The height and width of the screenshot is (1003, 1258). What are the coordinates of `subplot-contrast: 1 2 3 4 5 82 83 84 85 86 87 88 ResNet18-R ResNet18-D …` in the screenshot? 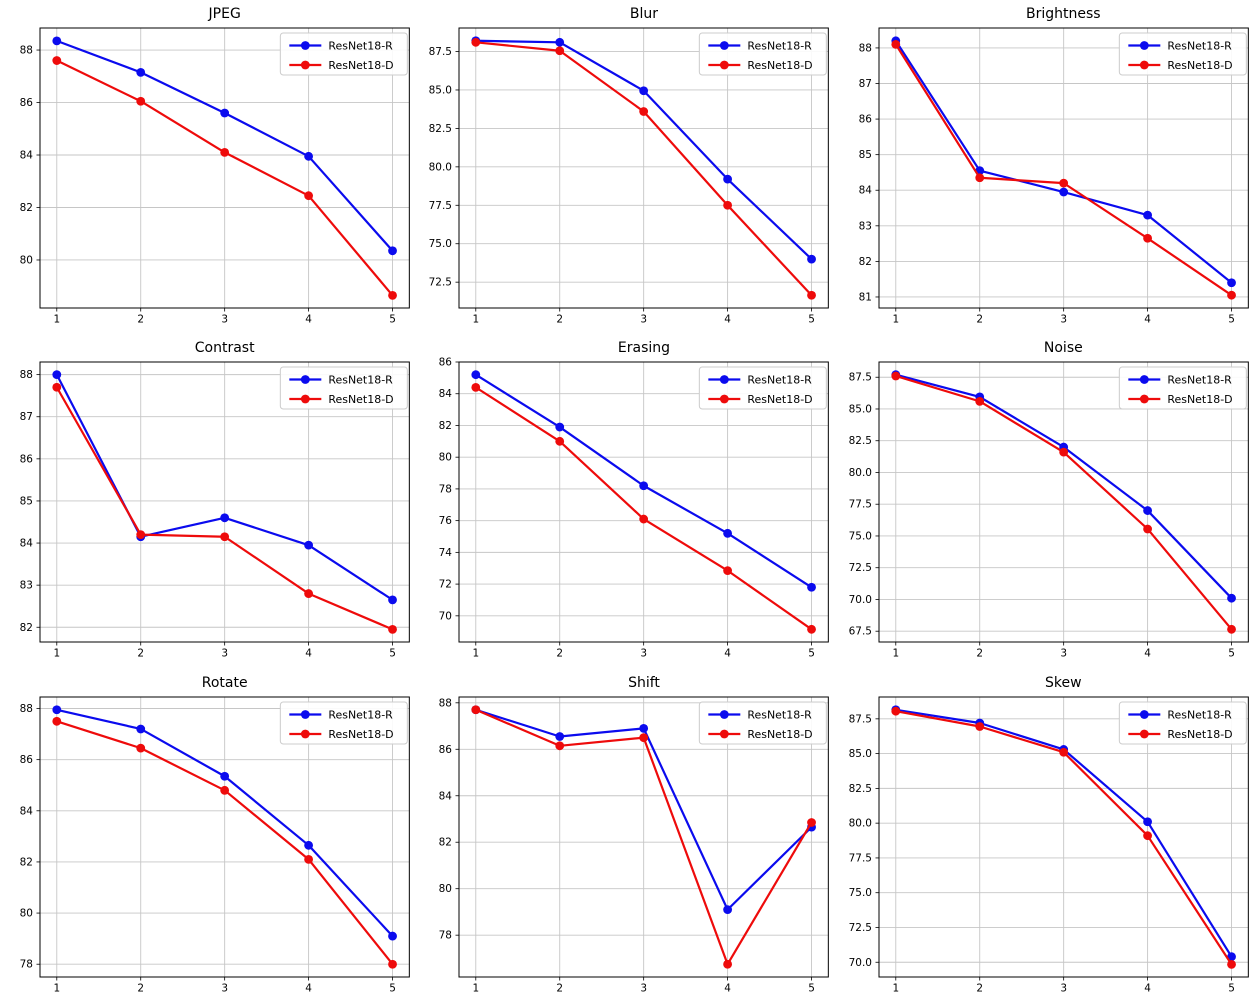 It's located at (209, 501).